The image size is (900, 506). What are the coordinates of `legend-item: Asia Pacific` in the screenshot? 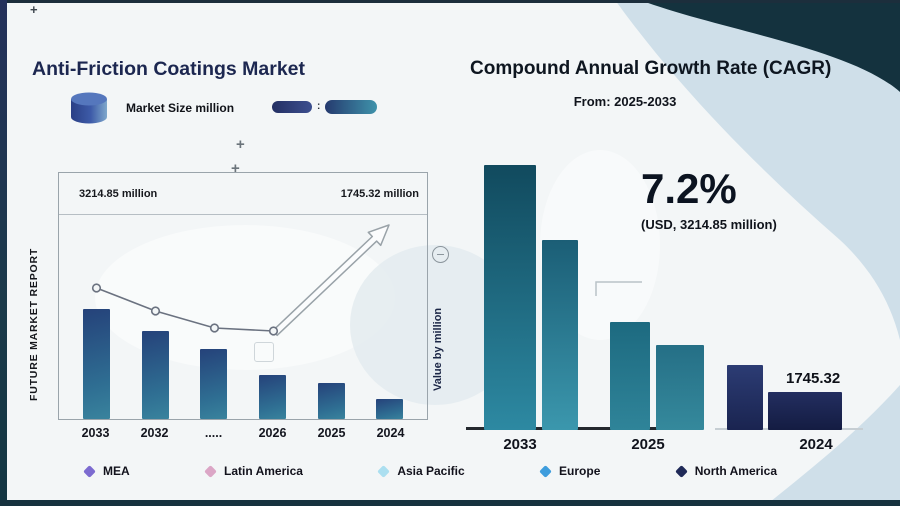 It's located at (421, 471).